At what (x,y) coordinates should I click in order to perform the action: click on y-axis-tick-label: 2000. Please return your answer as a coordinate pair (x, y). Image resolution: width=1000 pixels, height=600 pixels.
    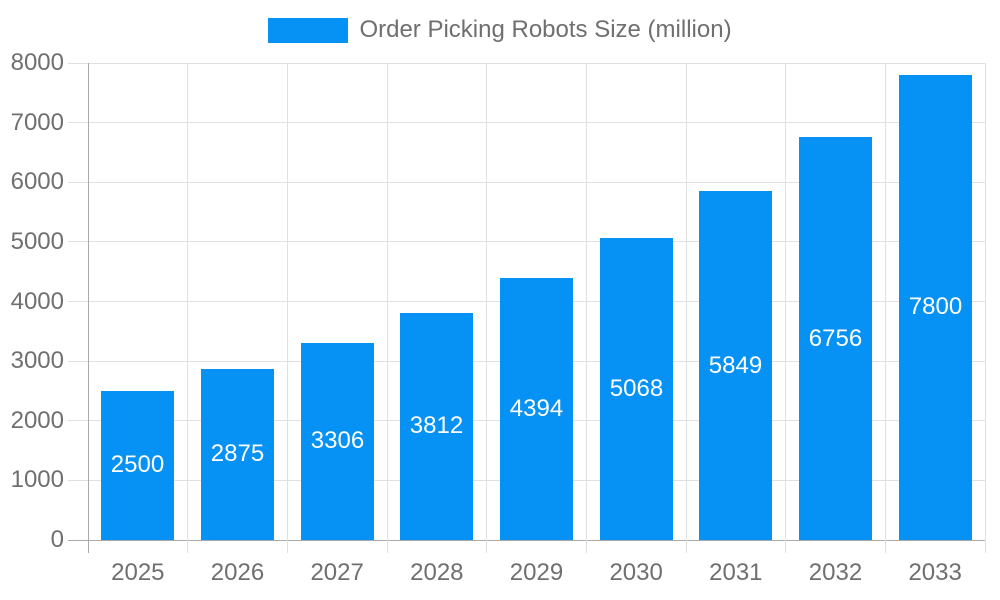
    Looking at the image, I should click on (37, 420).